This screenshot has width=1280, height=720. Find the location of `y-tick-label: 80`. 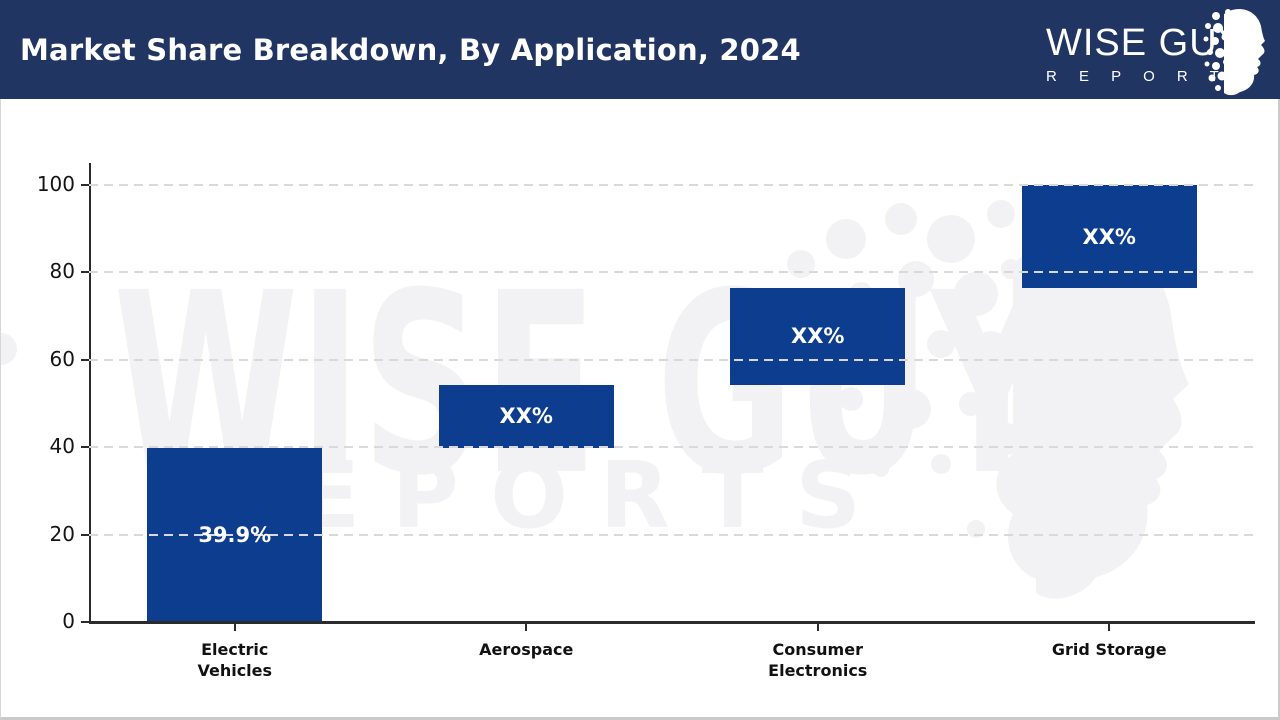

y-tick-label: 80 is located at coordinates (62, 271).